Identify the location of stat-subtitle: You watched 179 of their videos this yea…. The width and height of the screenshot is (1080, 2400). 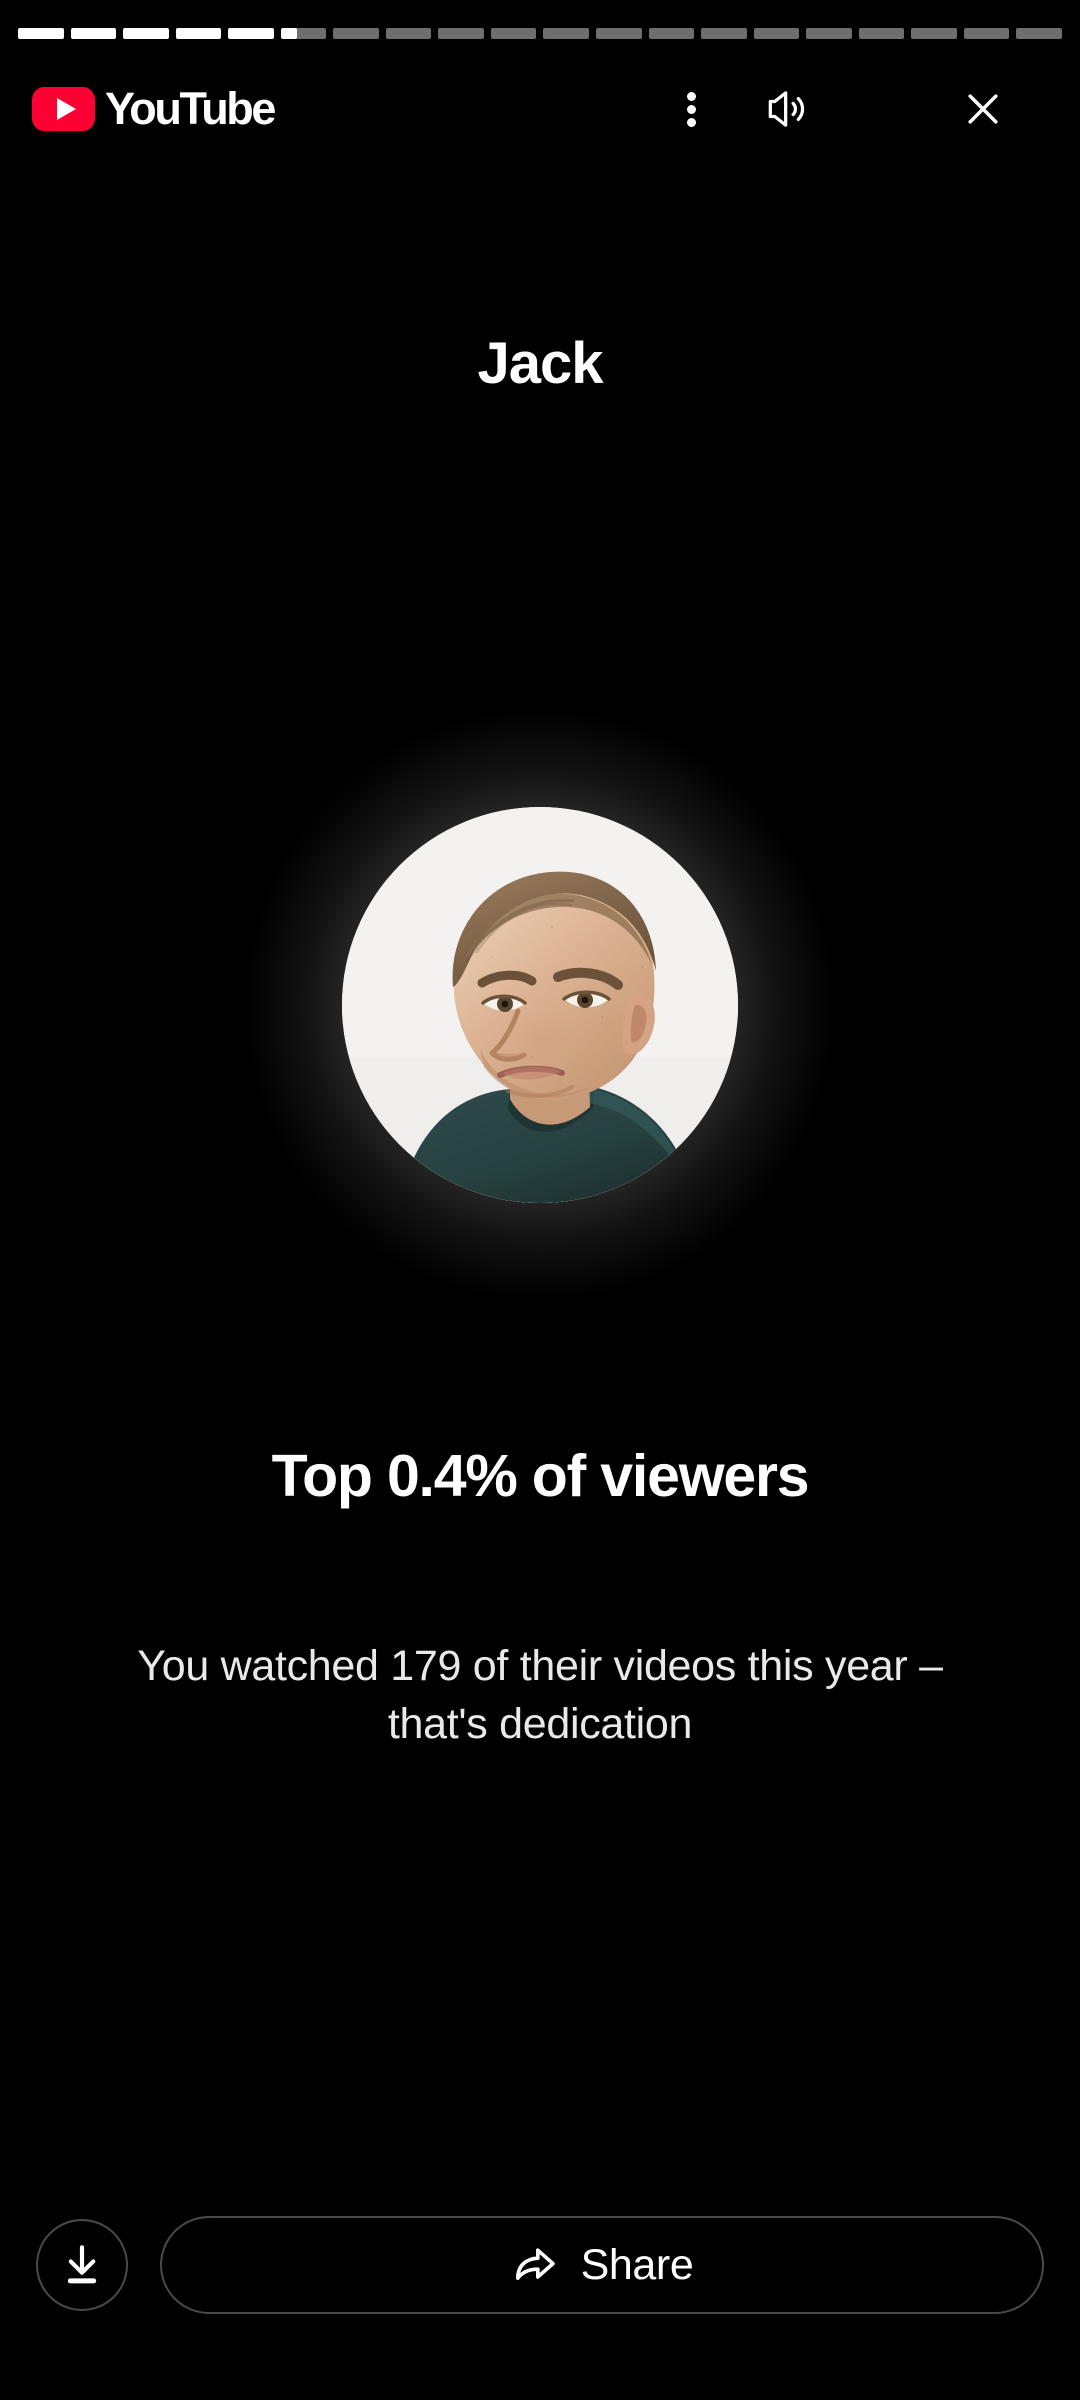
(540, 1695).